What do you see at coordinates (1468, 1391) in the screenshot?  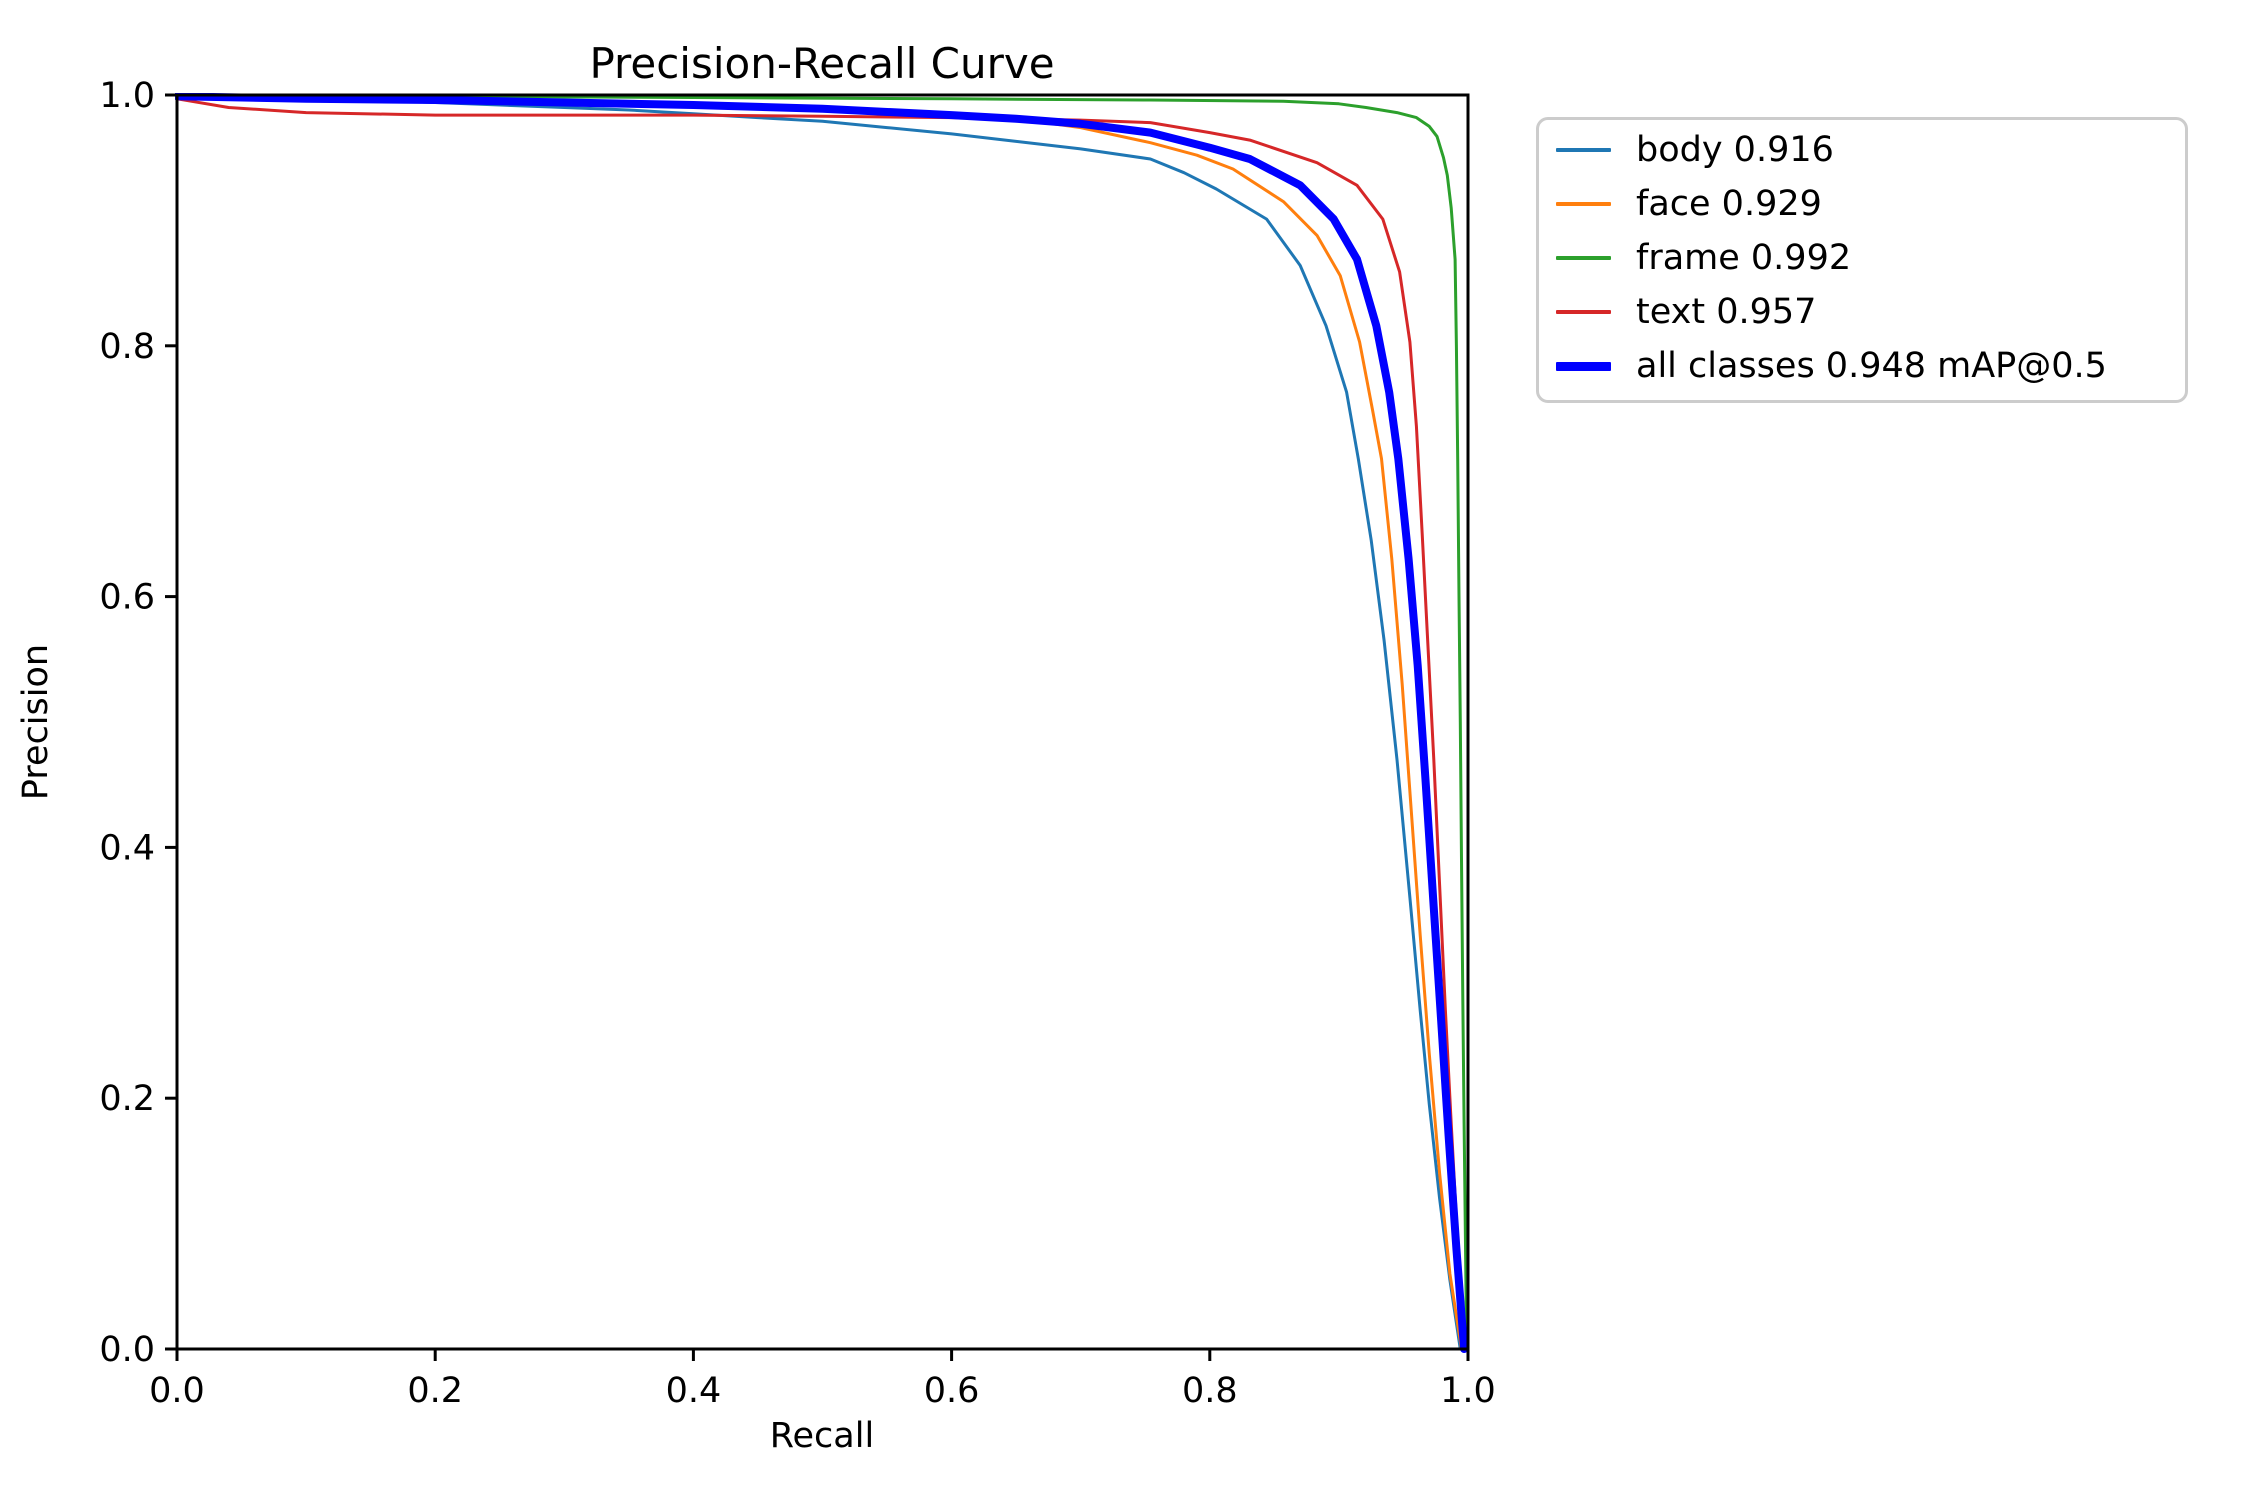 I see `x-tick-label: 1.0` at bounding box center [1468, 1391].